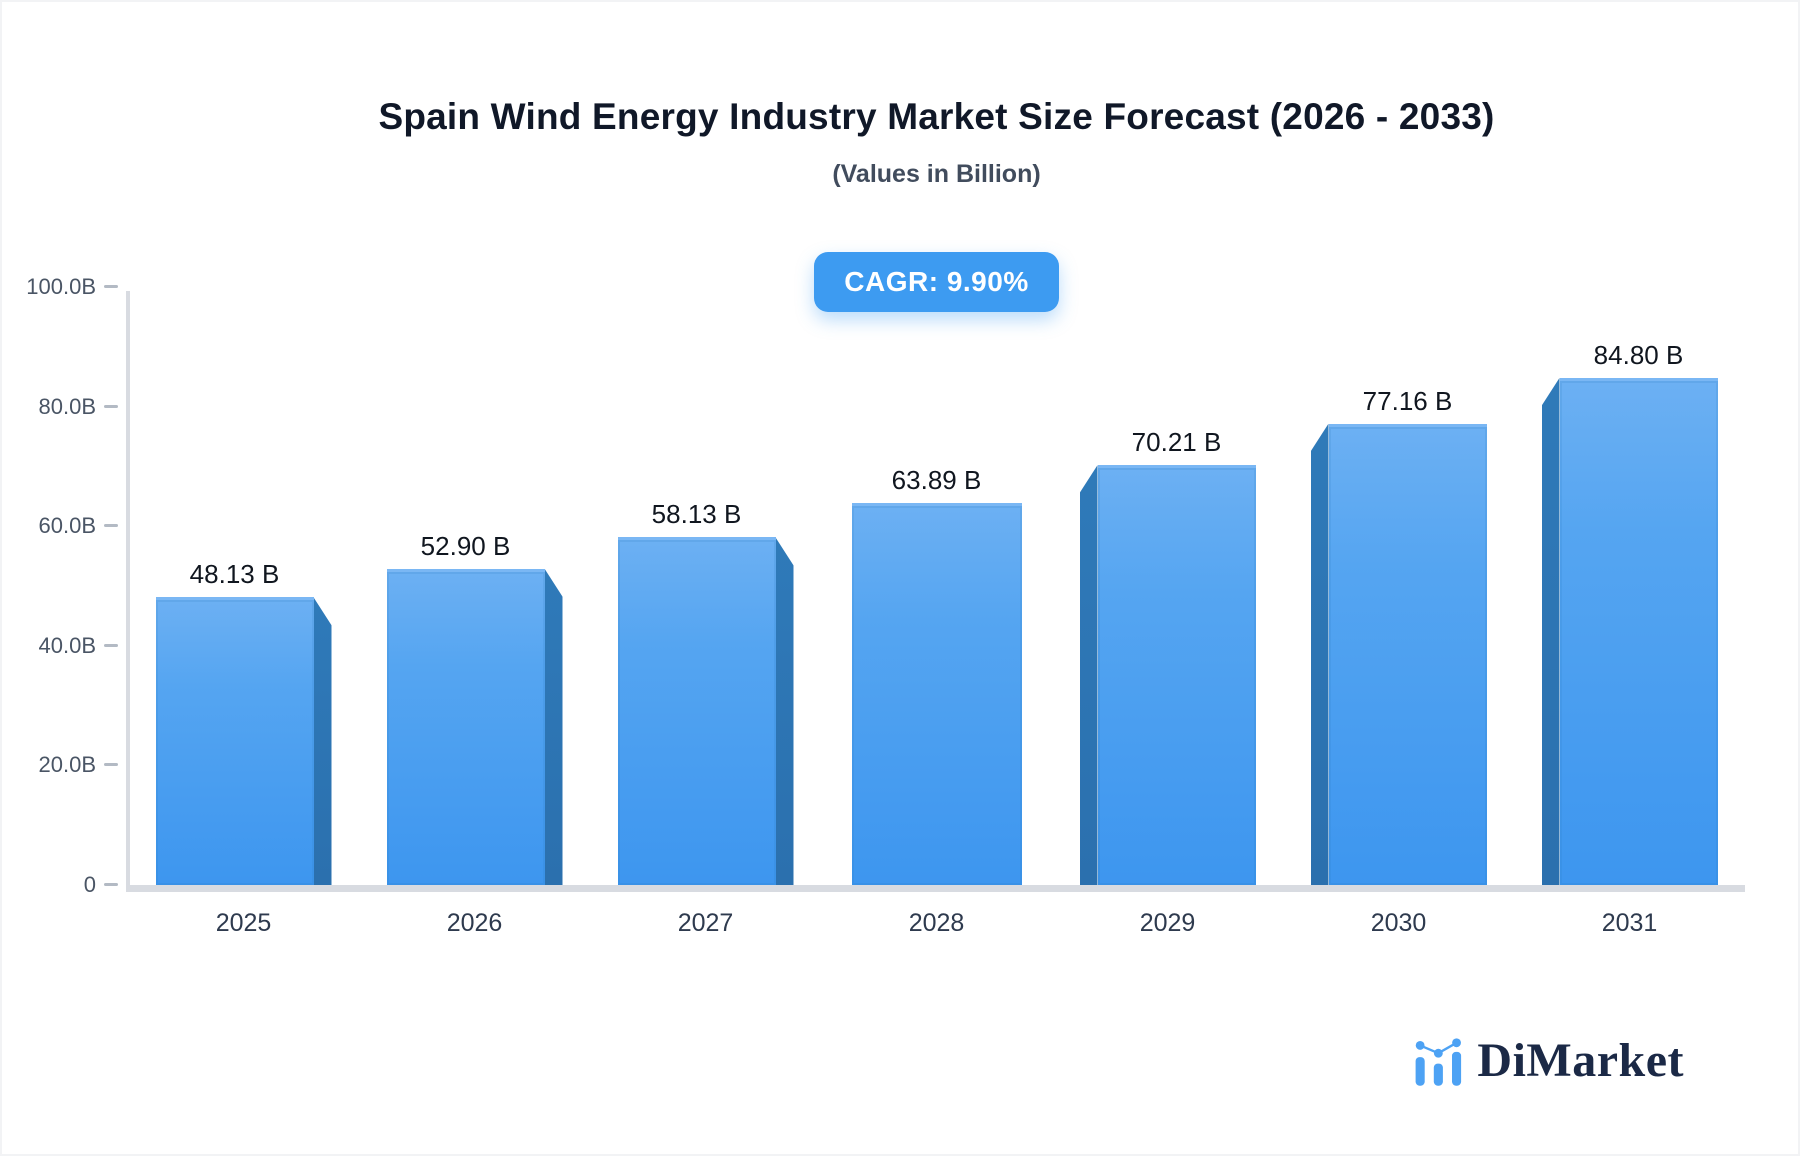  What do you see at coordinates (1638, 612) in the screenshot?
I see `bar-front-face: 84.80 B` at bounding box center [1638, 612].